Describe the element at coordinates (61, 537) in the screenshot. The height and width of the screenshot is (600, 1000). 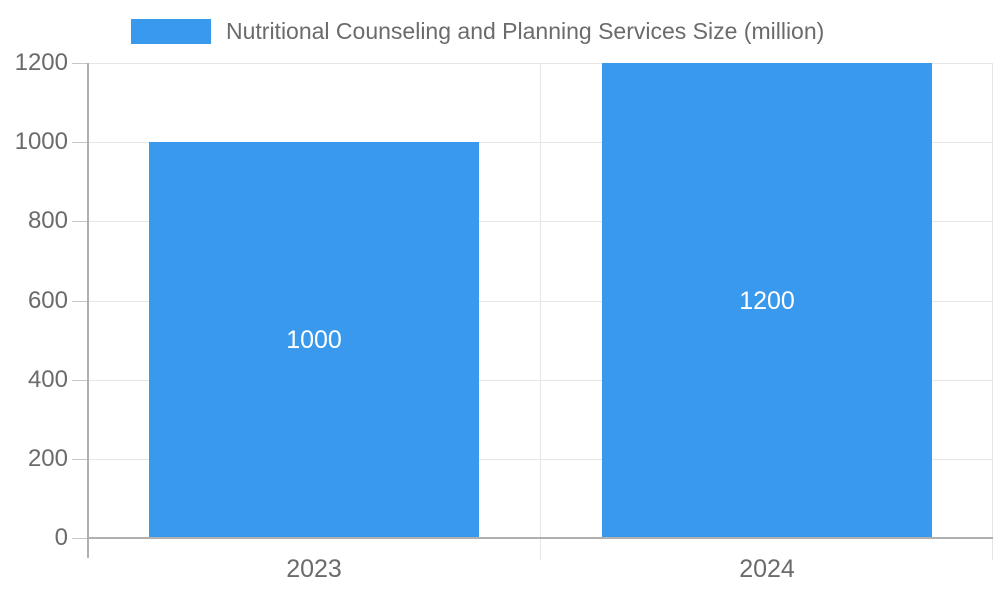
I see `y-axis-tick-label: 0` at that location.